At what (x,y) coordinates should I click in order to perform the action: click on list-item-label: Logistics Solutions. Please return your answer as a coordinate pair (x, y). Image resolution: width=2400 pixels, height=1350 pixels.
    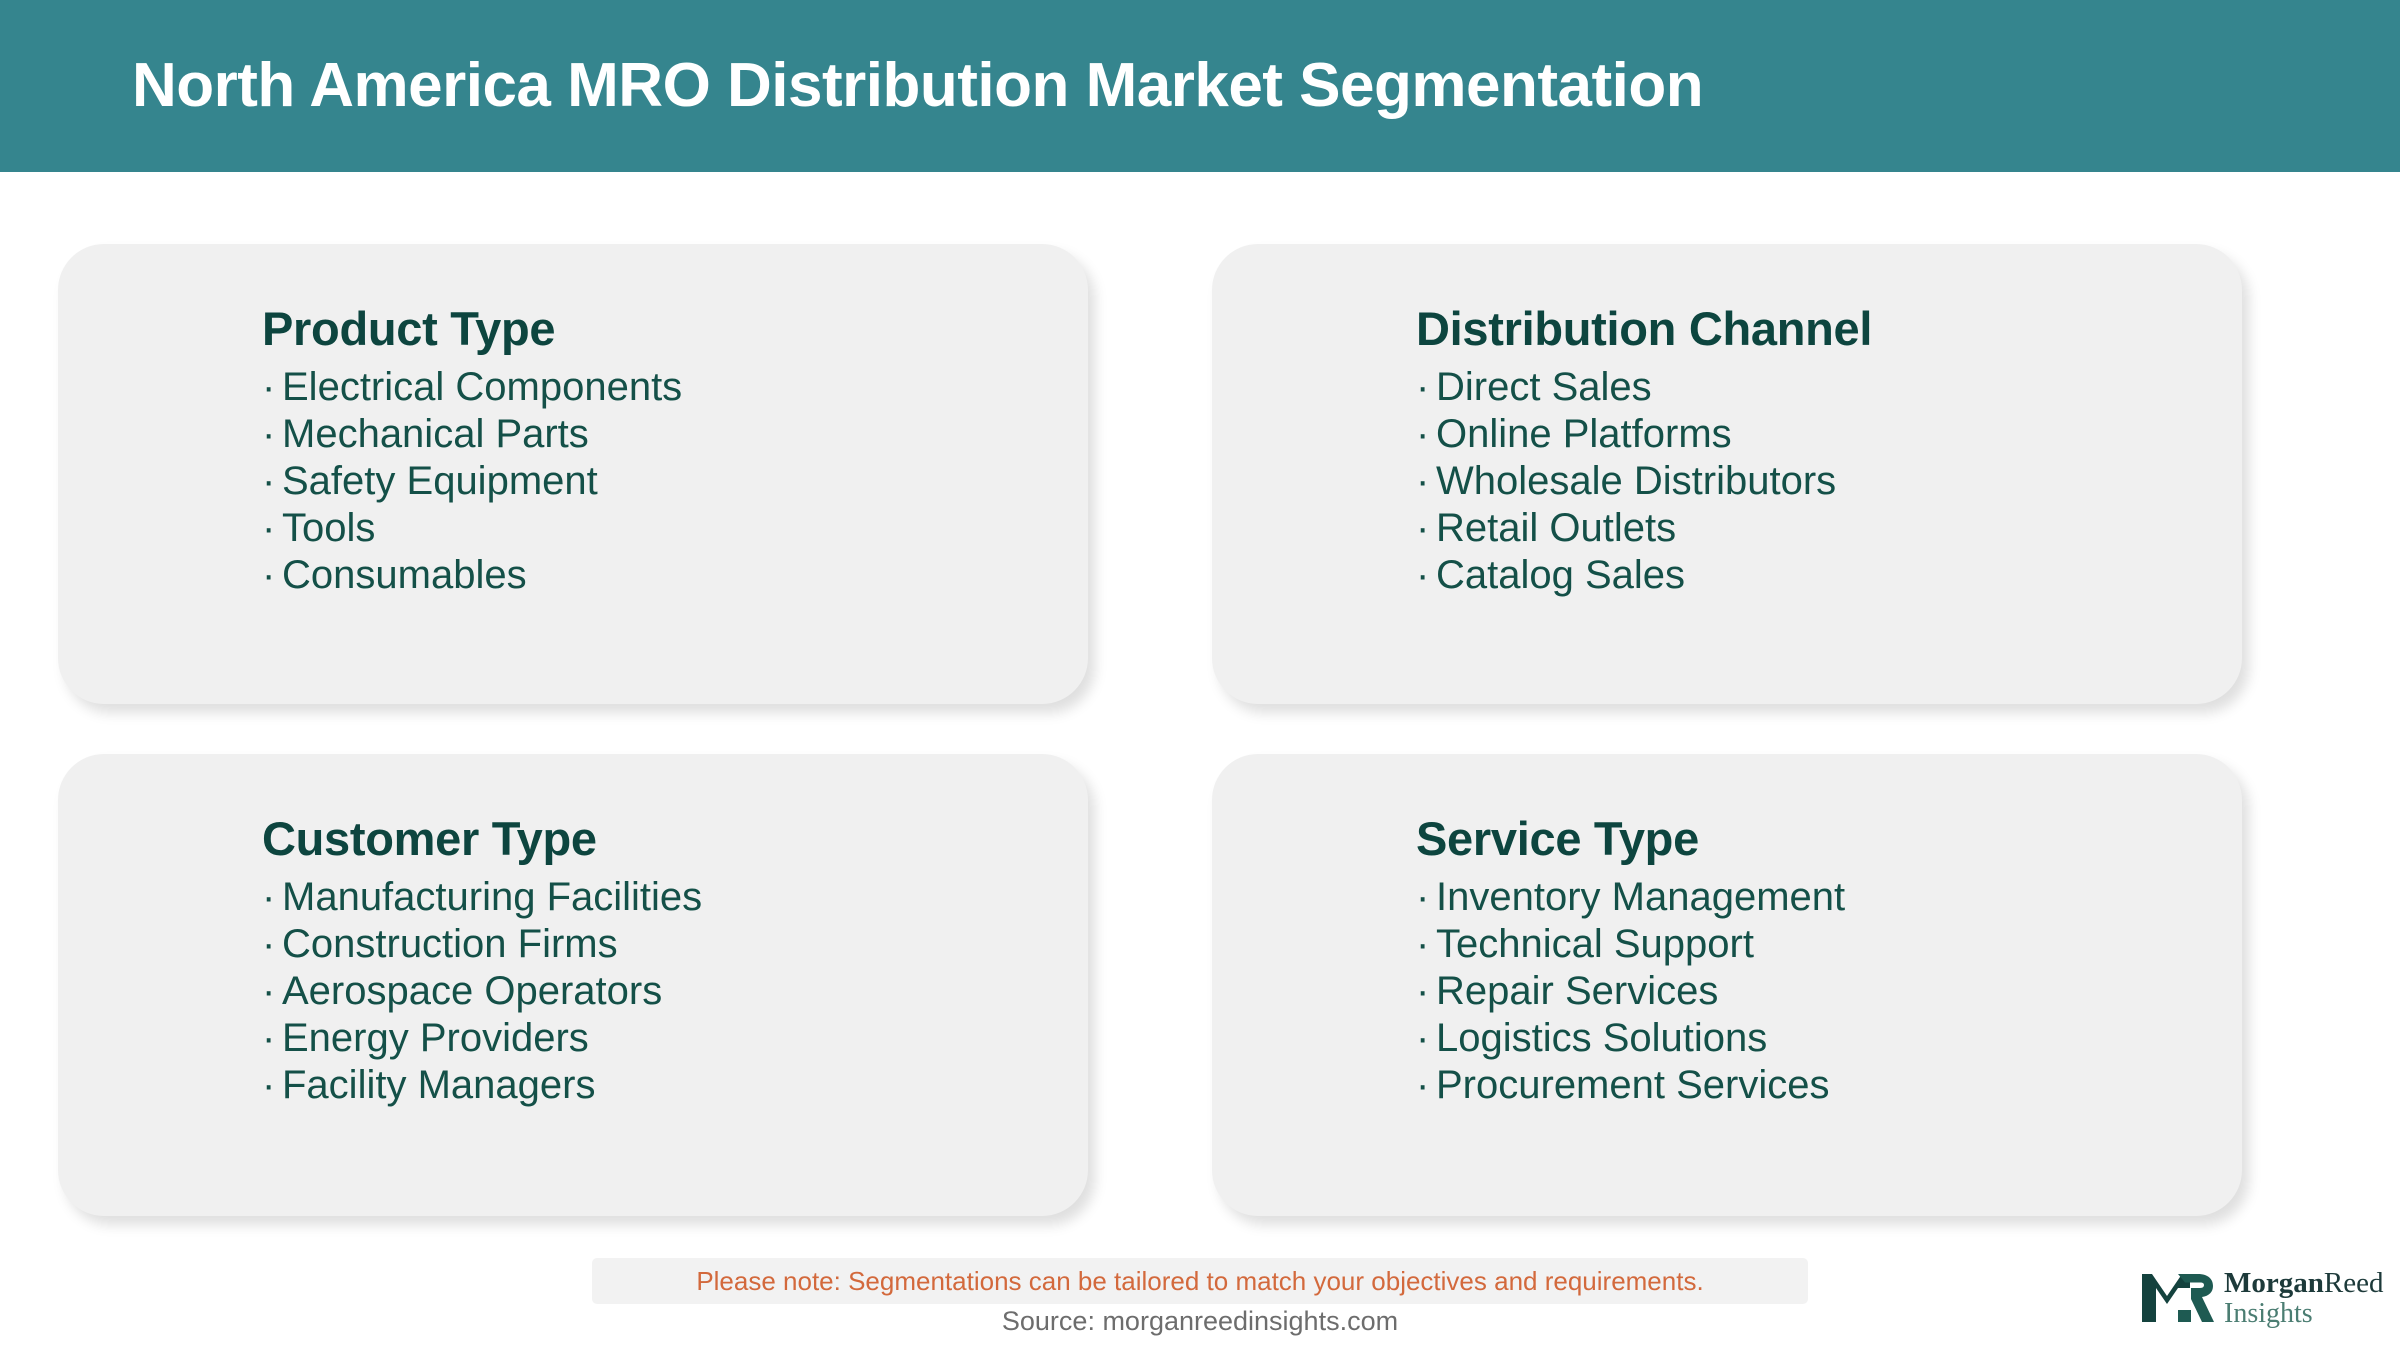
    Looking at the image, I should click on (1602, 1038).